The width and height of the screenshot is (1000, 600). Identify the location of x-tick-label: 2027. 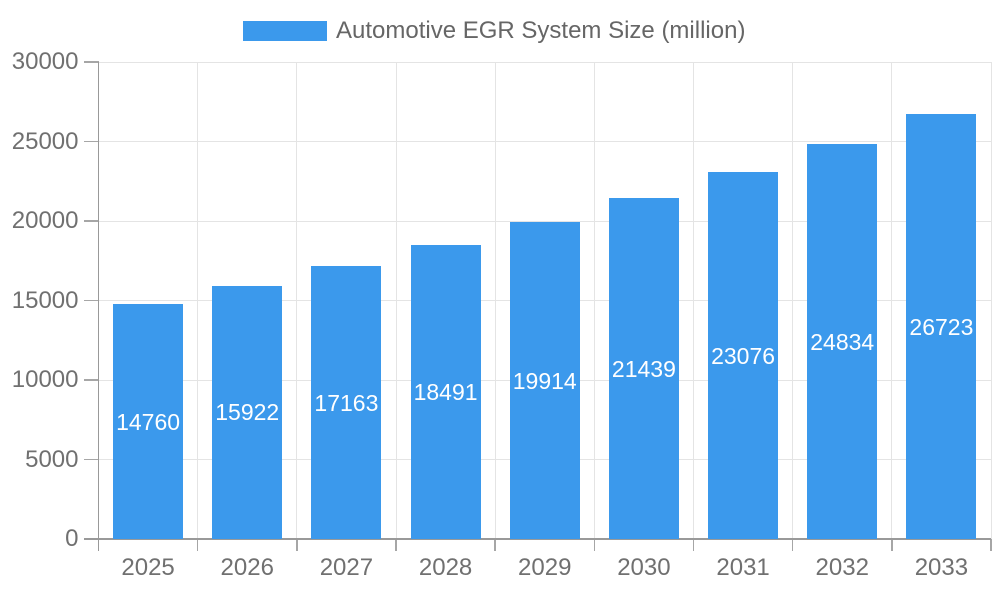
(346, 567).